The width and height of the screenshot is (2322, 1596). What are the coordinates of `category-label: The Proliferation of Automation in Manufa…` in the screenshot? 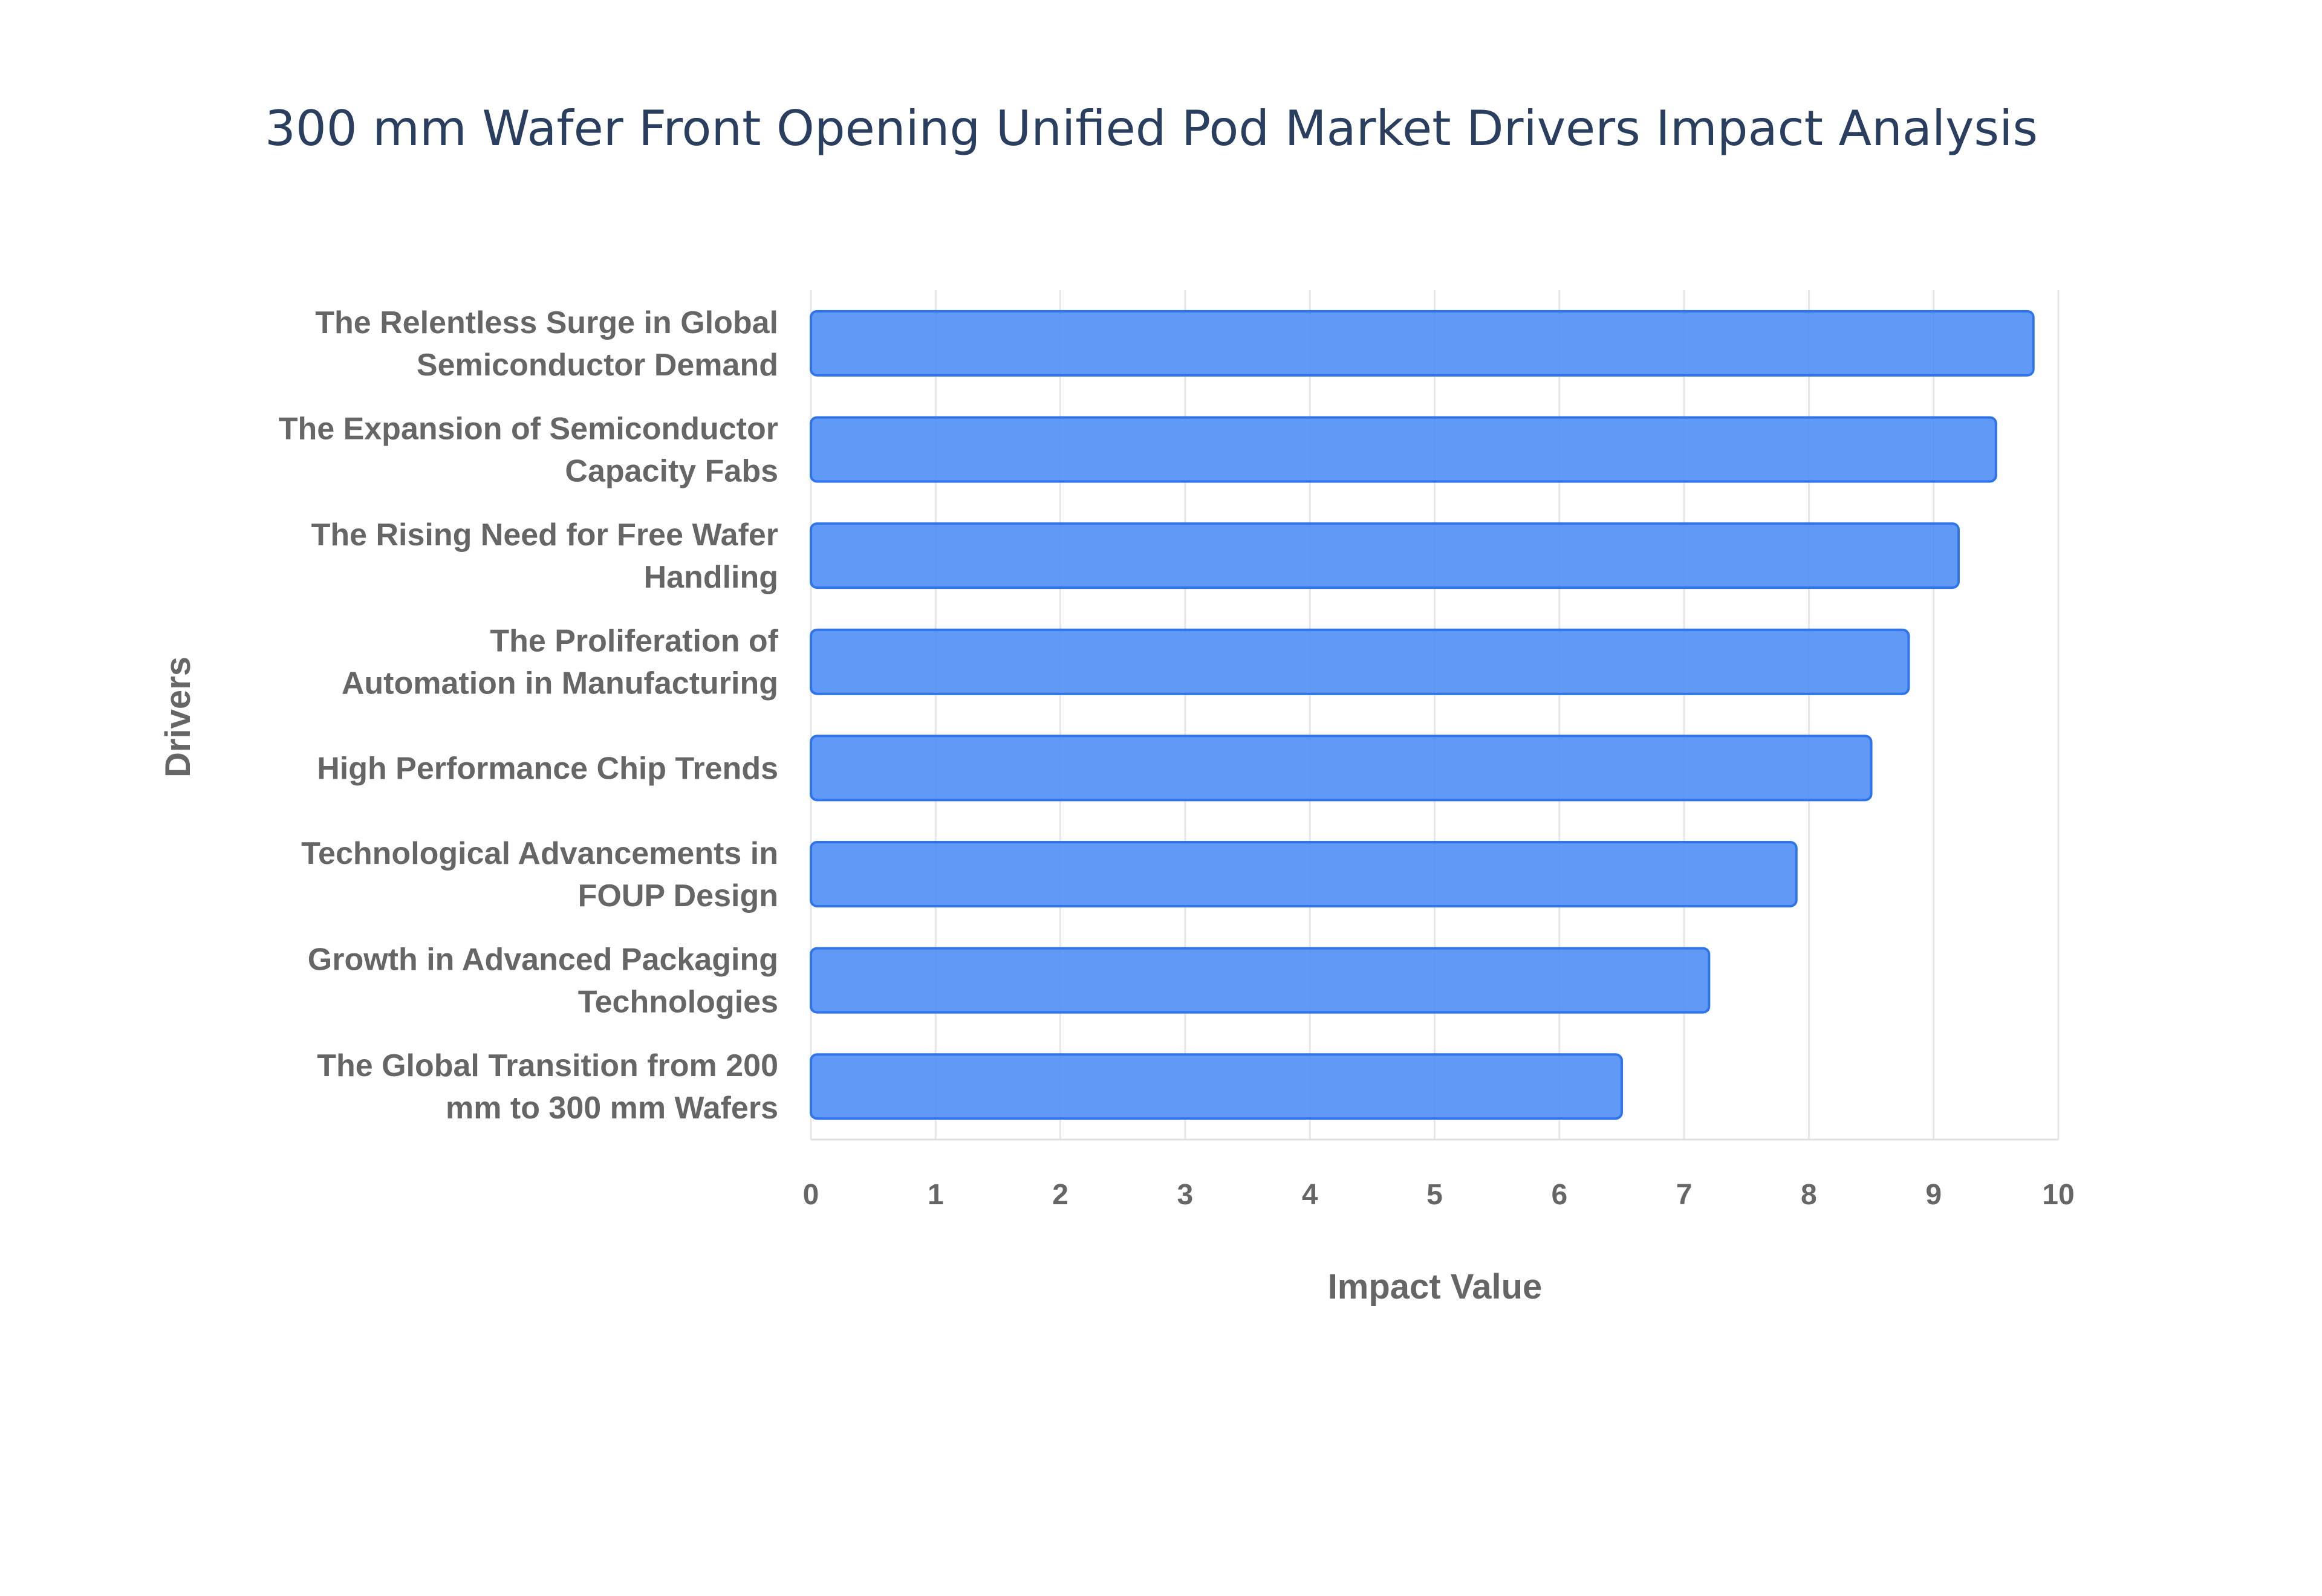 It's located at (560, 662).